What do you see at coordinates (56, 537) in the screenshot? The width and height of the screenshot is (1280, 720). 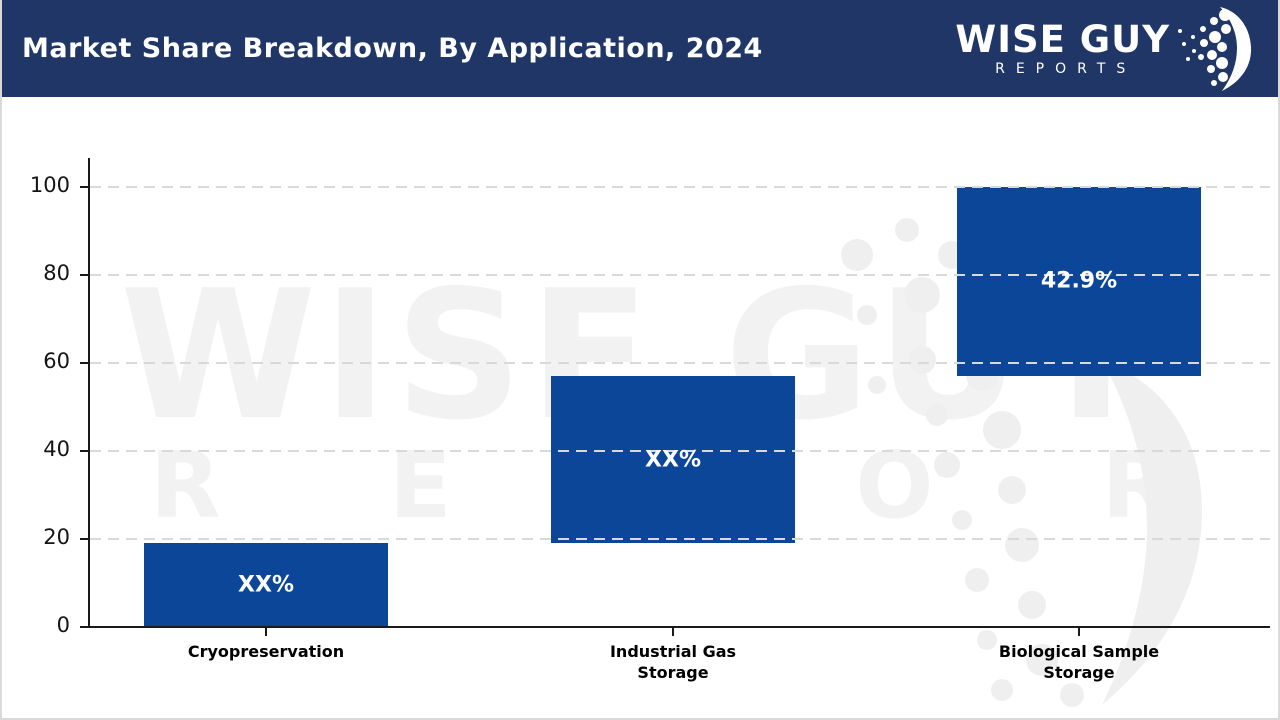 I see `y-tick-label-20: 20` at bounding box center [56, 537].